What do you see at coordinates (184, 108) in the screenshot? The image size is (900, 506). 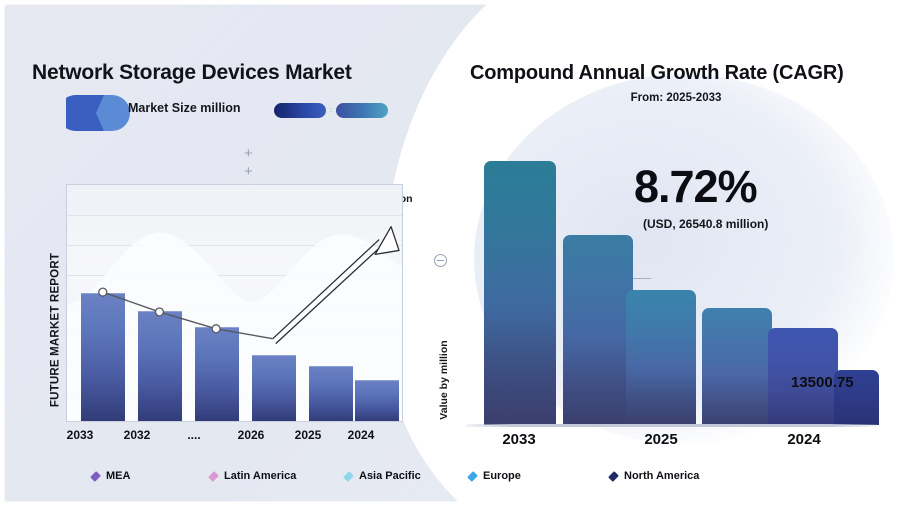 I see `market-size-legend-label: Market Size million` at bounding box center [184, 108].